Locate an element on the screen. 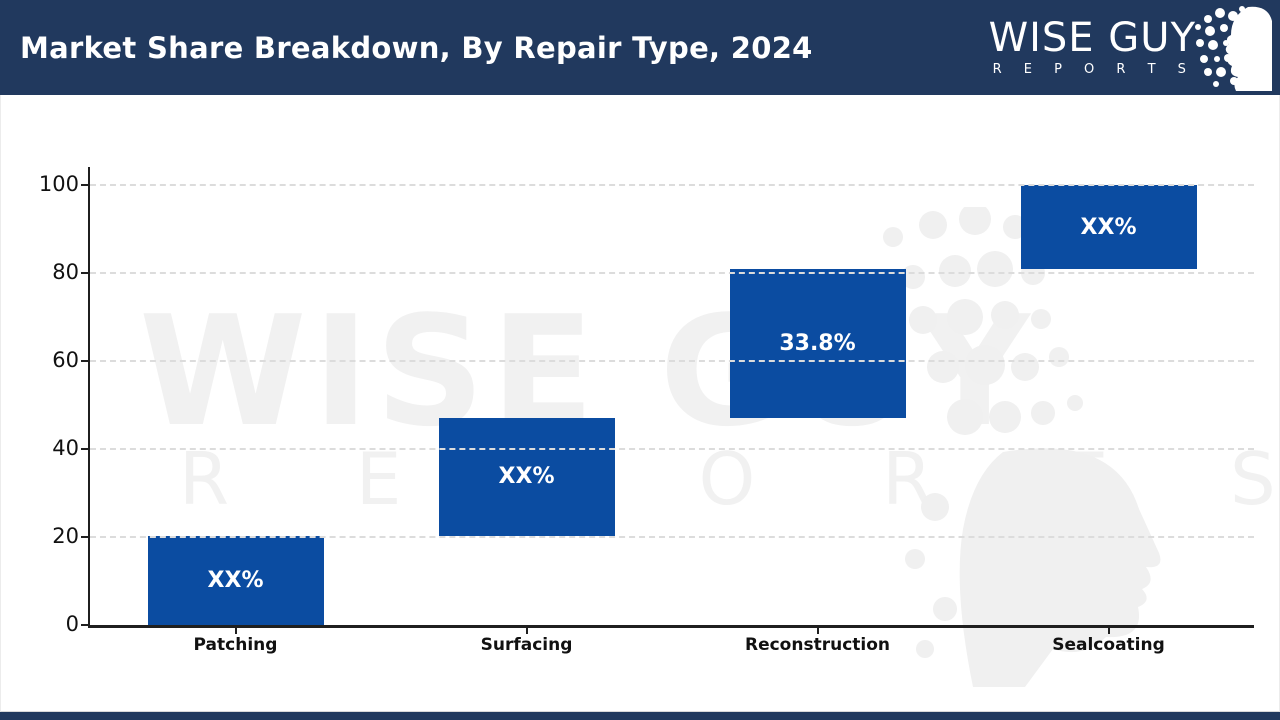  y-tick-label-80: 80 is located at coordinates (65, 272).